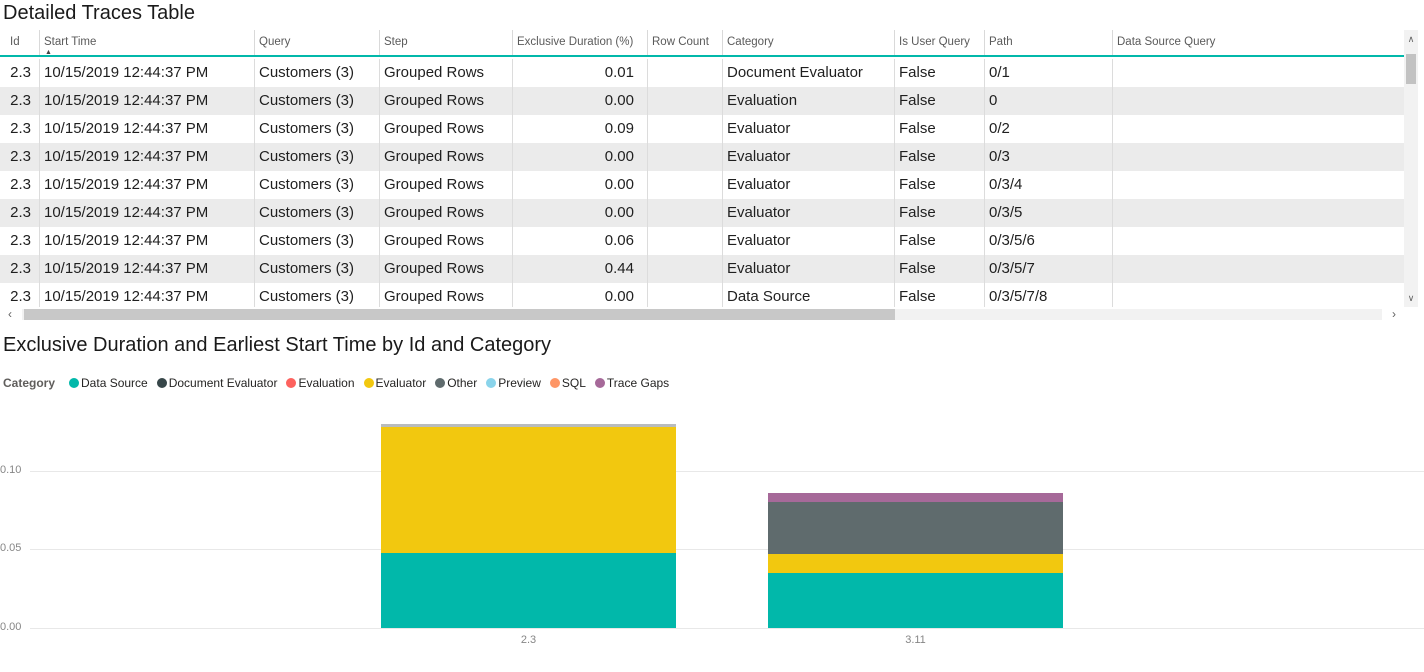 The image size is (1424, 672). Describe the element at coordinates (446, 42) in the screenshot. I see `column-header-step: Step` at that location.